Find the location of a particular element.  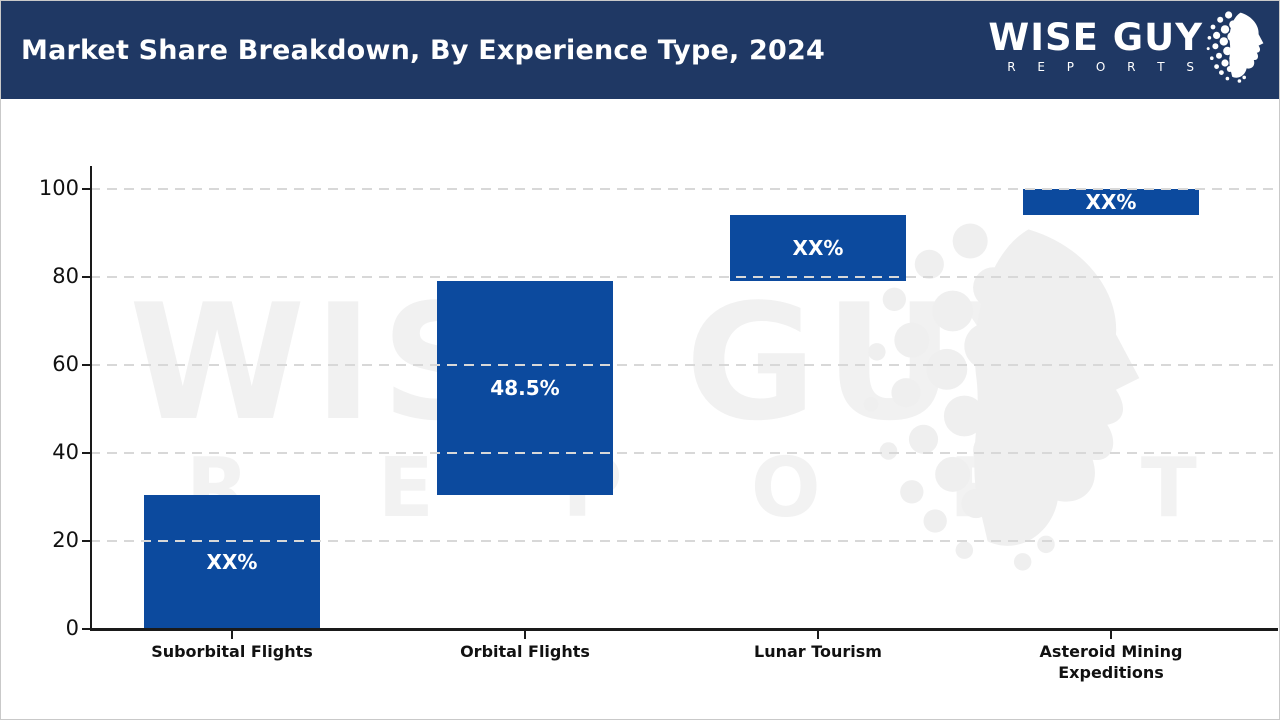

bar-3: XX% is located at coordinates (818, 248).